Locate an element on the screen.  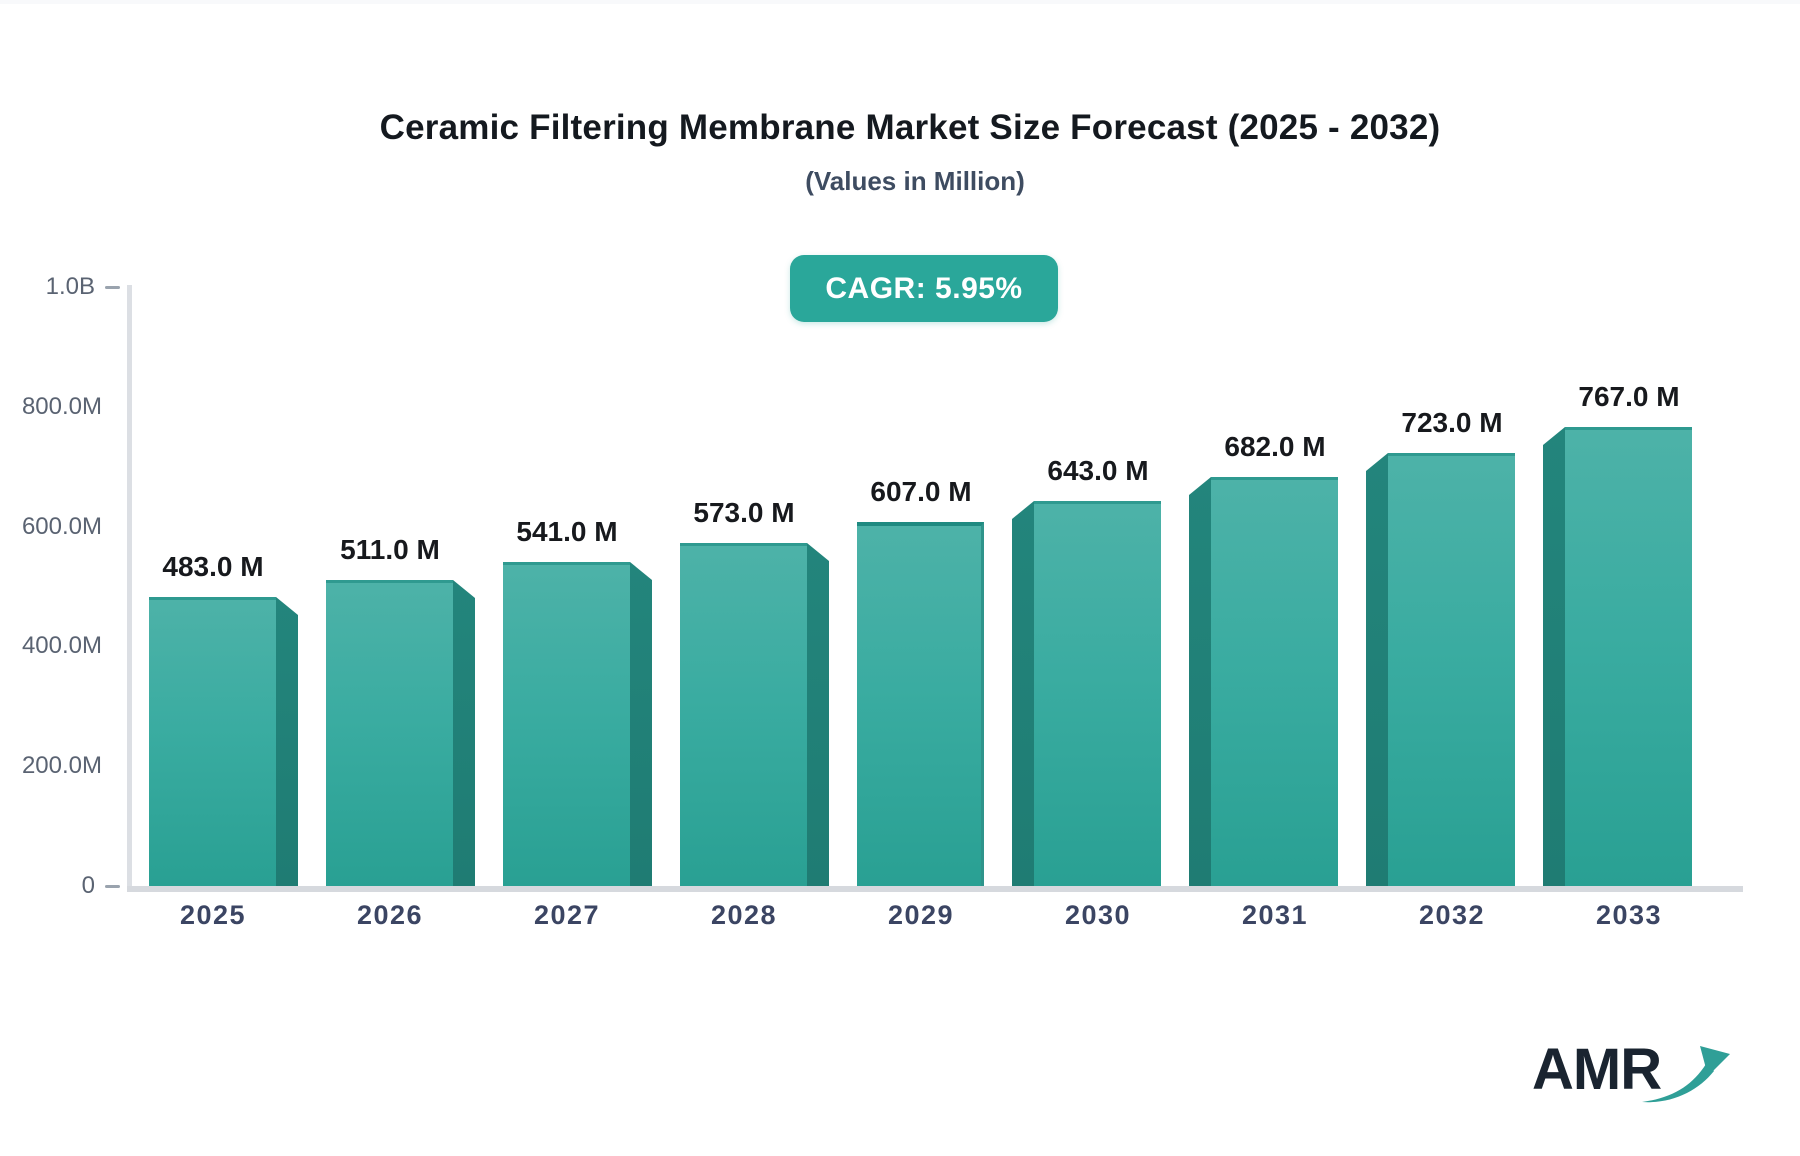
cagr-badge-label: CAGR: 5.95% is located at coordinates (924, 288).